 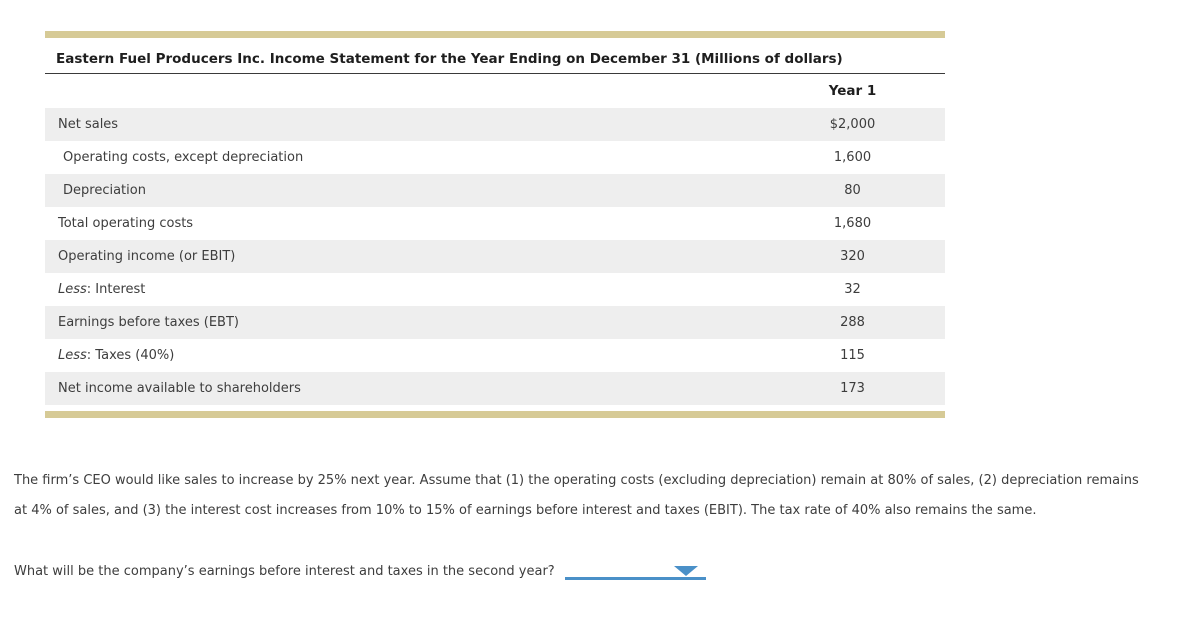 What do you see at coordinates (126, 223) in the screenshot?
I see `row-label: Total operating costs` at bounding box center [126, 223].